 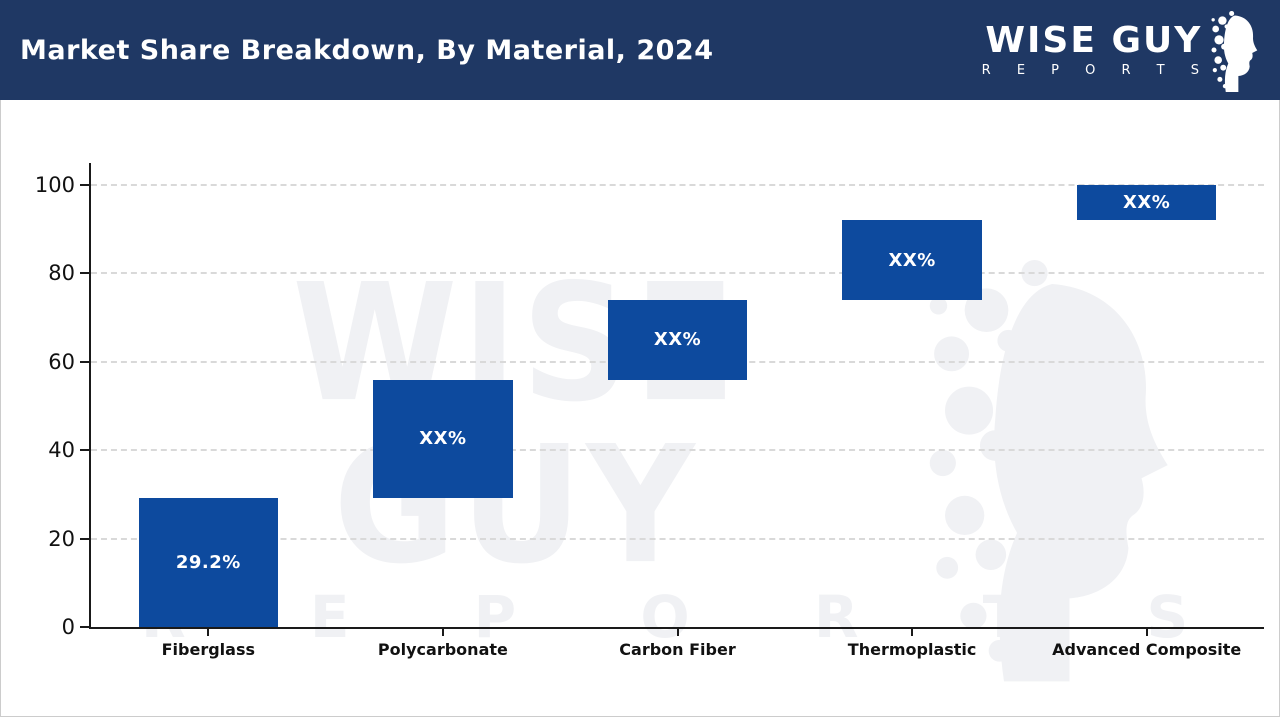 I want to click on y-axis-label: 40, so click(x=61, y=450).